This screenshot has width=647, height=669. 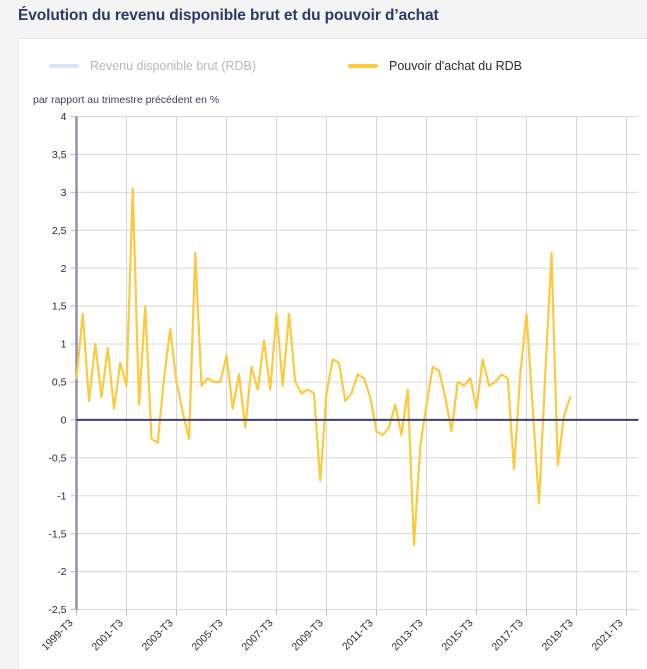 I want to click on legend-item-pouvoir-achat: Pouvoir d'achat du RDB, so click(x=435, y=66).